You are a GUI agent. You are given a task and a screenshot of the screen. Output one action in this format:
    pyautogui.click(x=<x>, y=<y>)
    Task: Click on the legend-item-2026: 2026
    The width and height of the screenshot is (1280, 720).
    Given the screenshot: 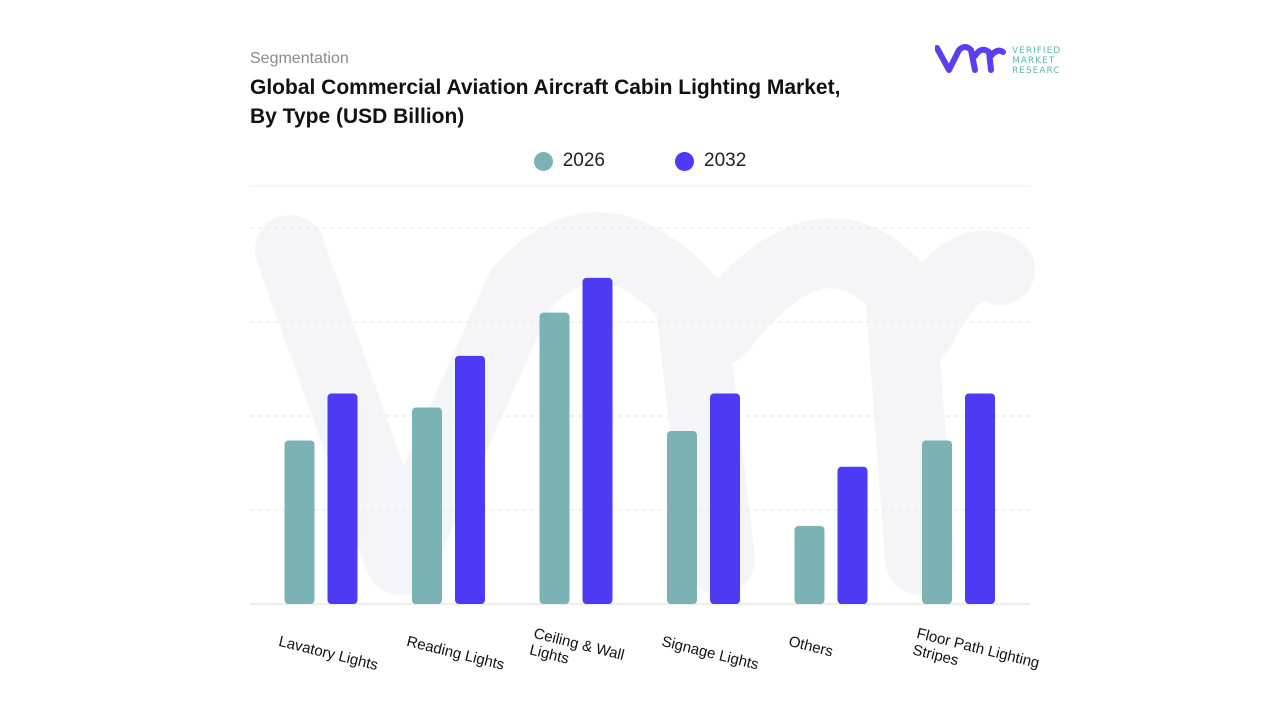 What is the action you would take?
    pyautogui.click(x=569, y=161)
    